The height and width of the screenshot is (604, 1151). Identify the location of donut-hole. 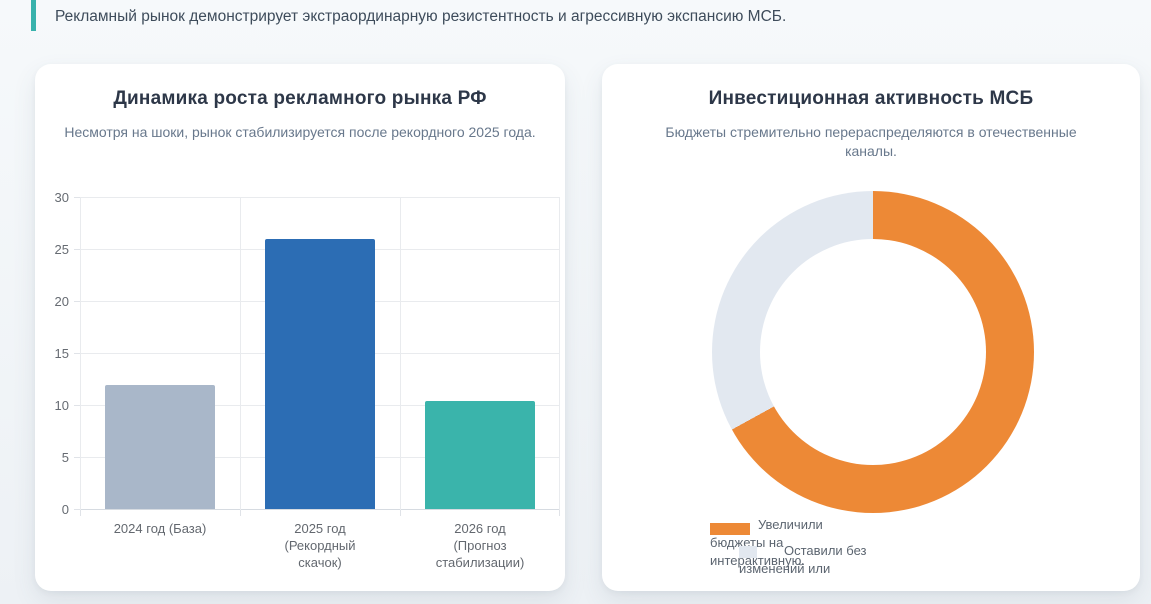
(873, 352).